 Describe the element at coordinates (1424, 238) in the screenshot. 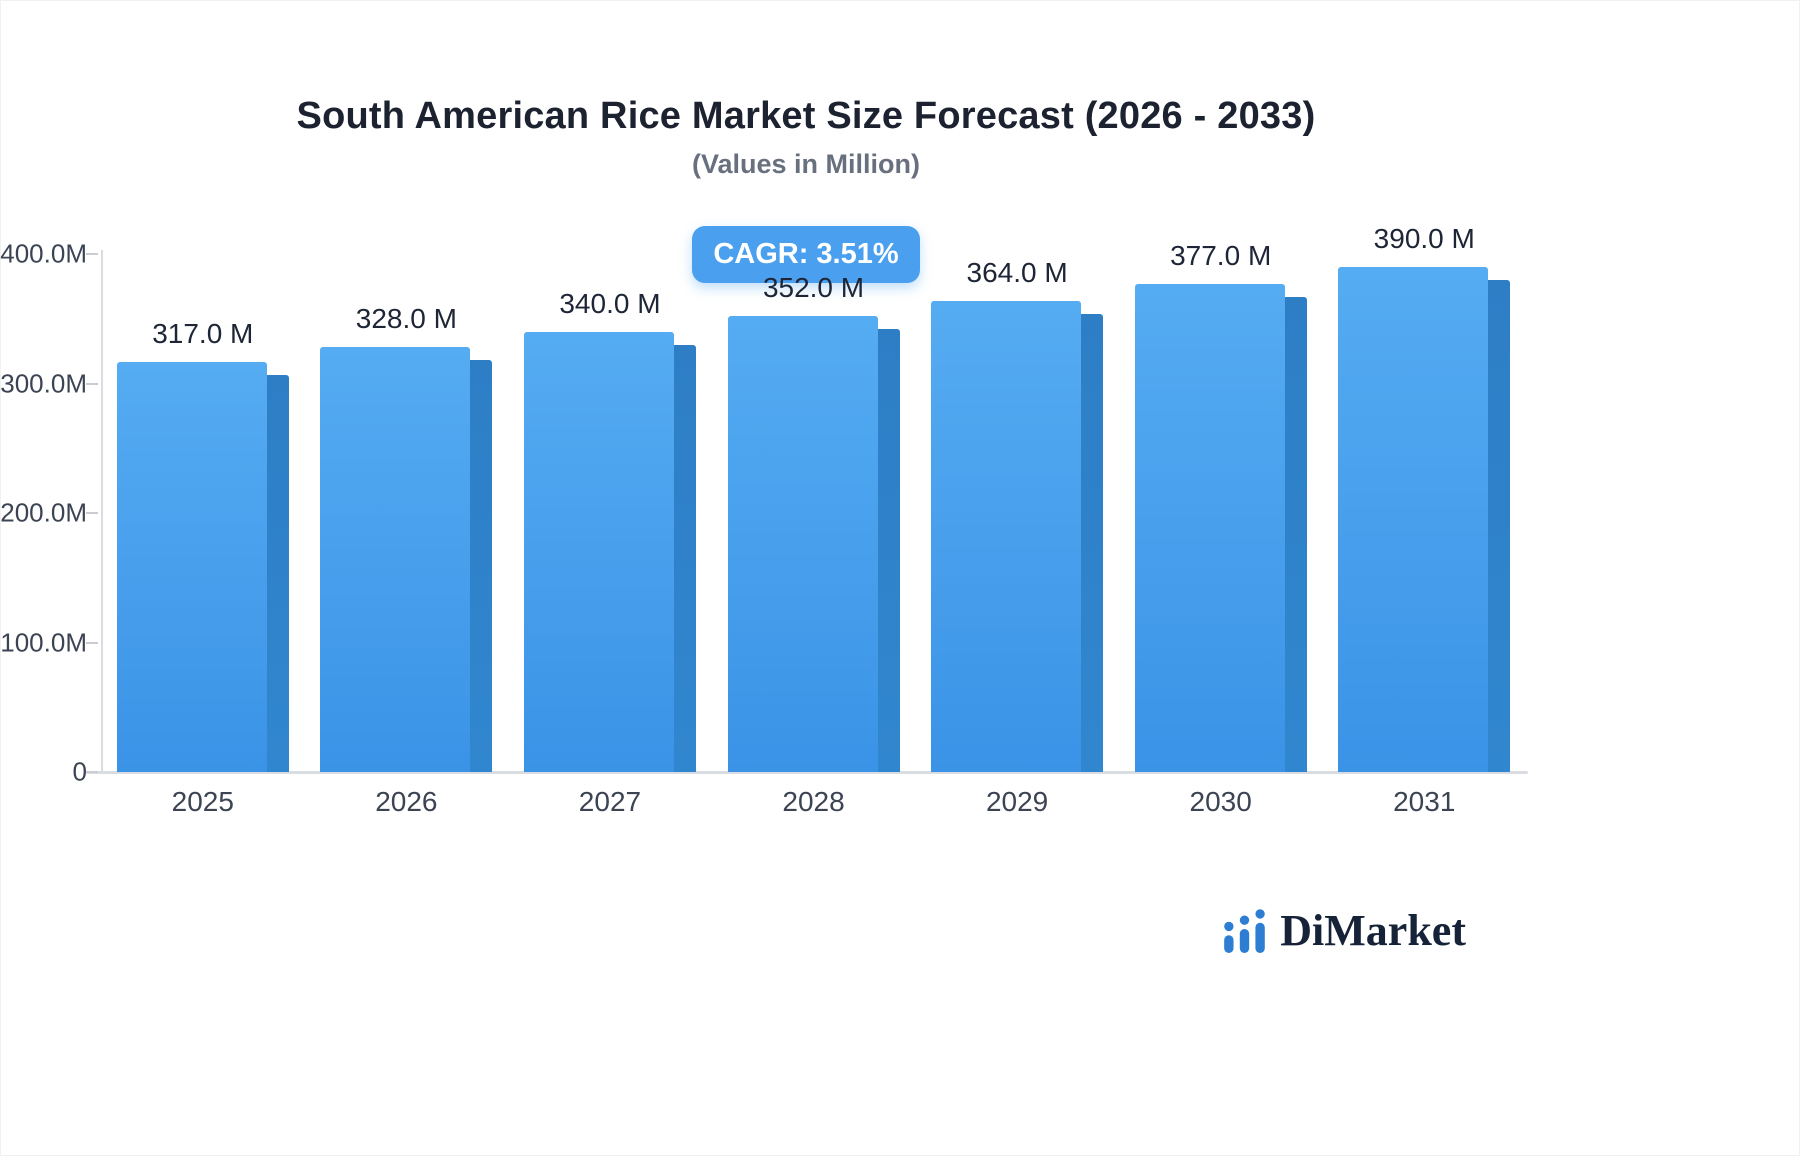

I see `bar-value-label: 390.0 M` at that location.